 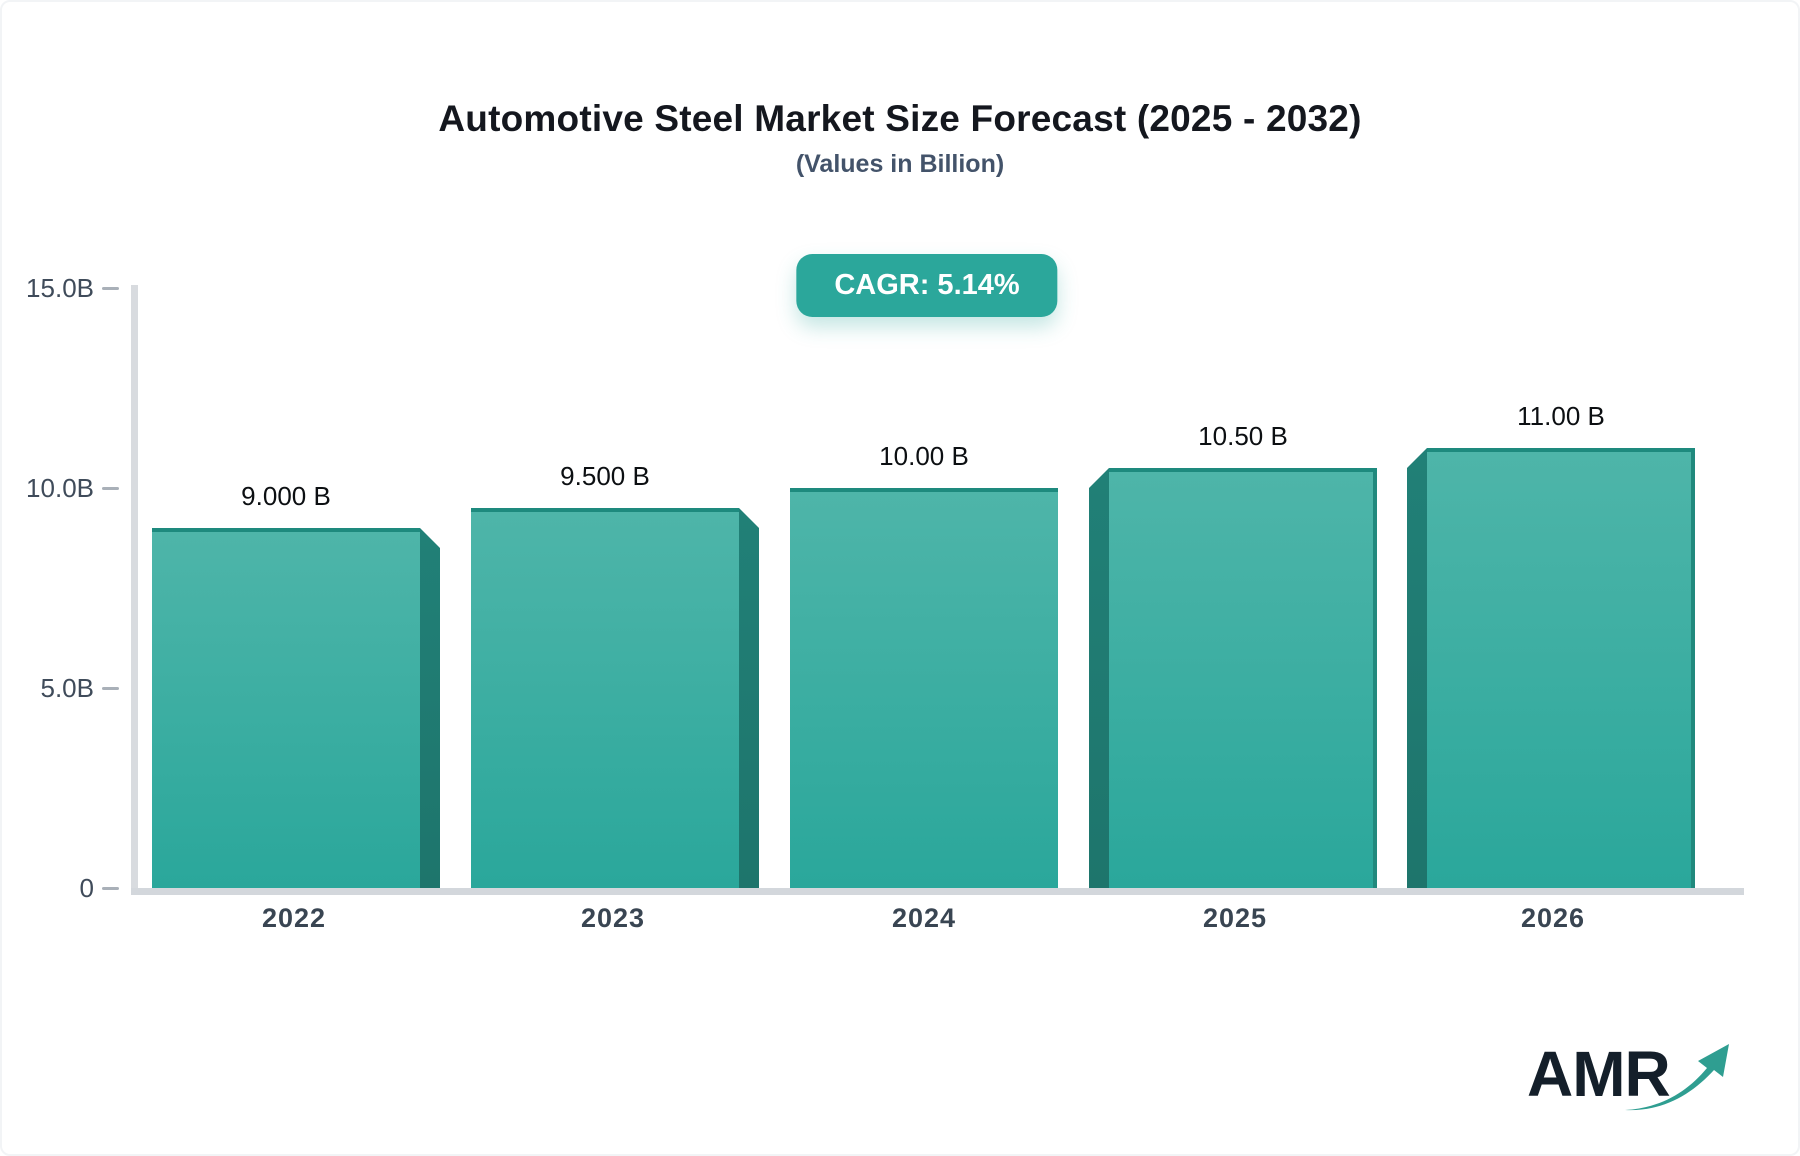 I want to click on x-tick-label: 2024, so click(x=924, y=918).